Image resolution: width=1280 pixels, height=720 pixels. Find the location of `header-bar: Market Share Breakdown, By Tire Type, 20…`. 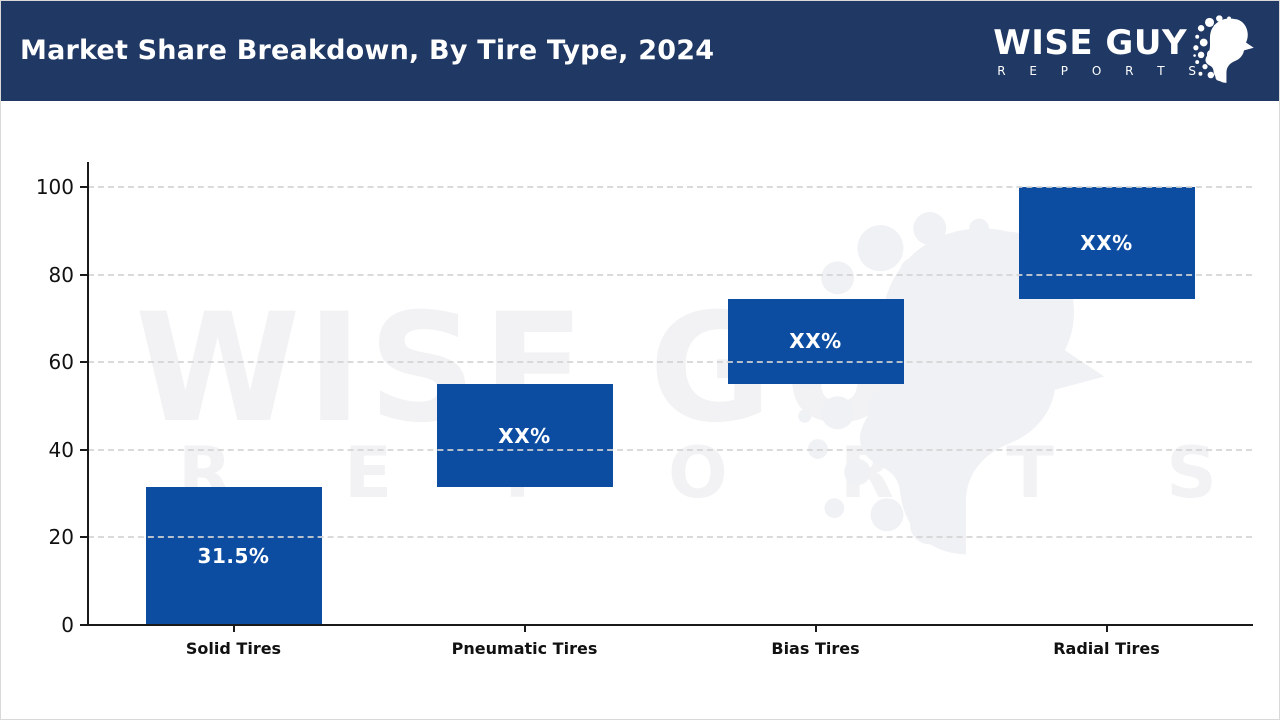

header-bar: Market Share Breakdown, By Tire Type, 20… is located at coordinates (640, 50).